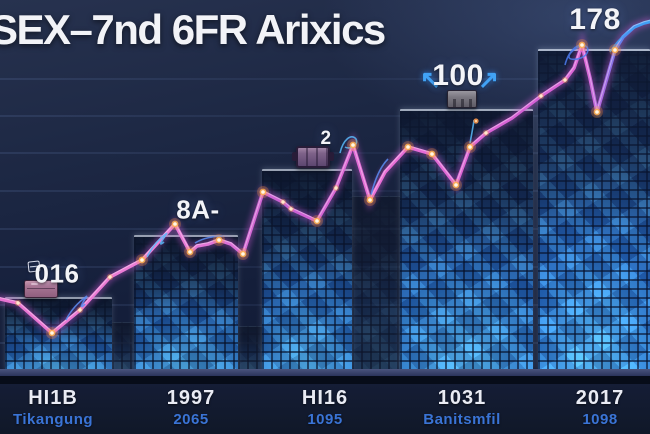 This screenshot has width=650, height=434. What do you see at coordinates (325, 398) in the screenshot?
I see `axis-label: HI16` at bounding box center [325, 398].